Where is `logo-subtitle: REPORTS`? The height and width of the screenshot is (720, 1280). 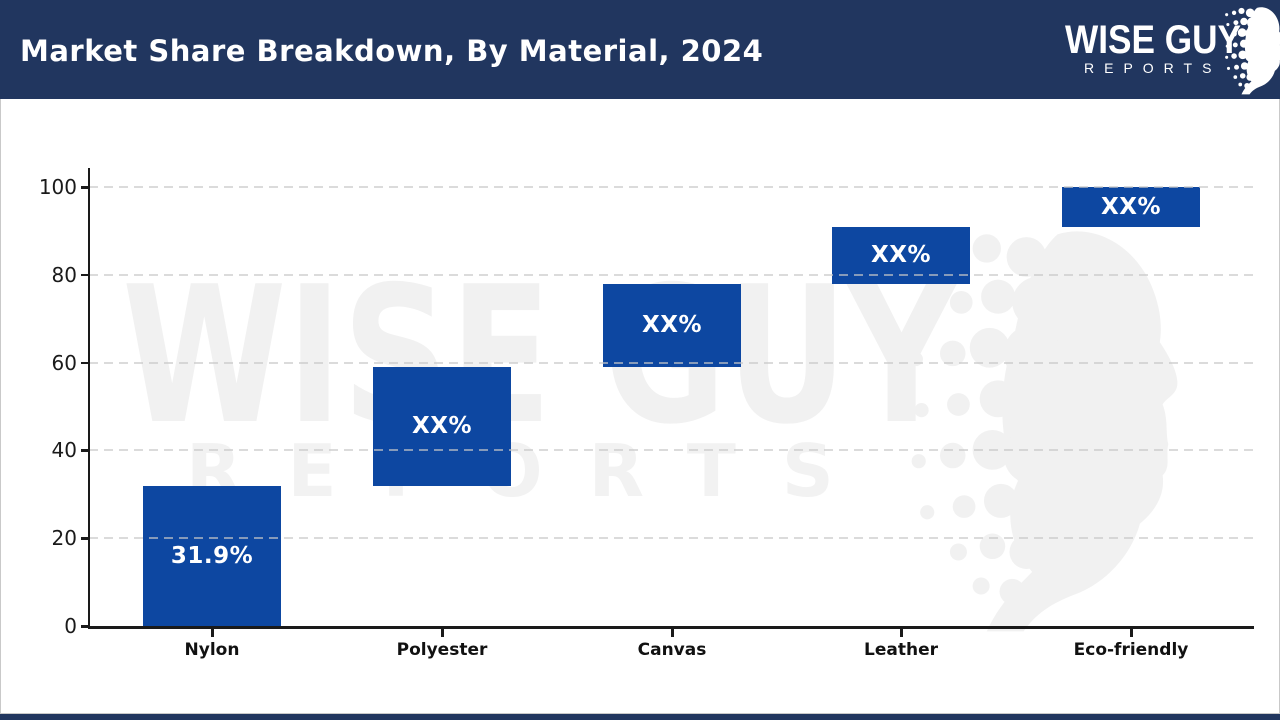 logo-subtitle: REPORTS is located at coordinates (1153, 68).